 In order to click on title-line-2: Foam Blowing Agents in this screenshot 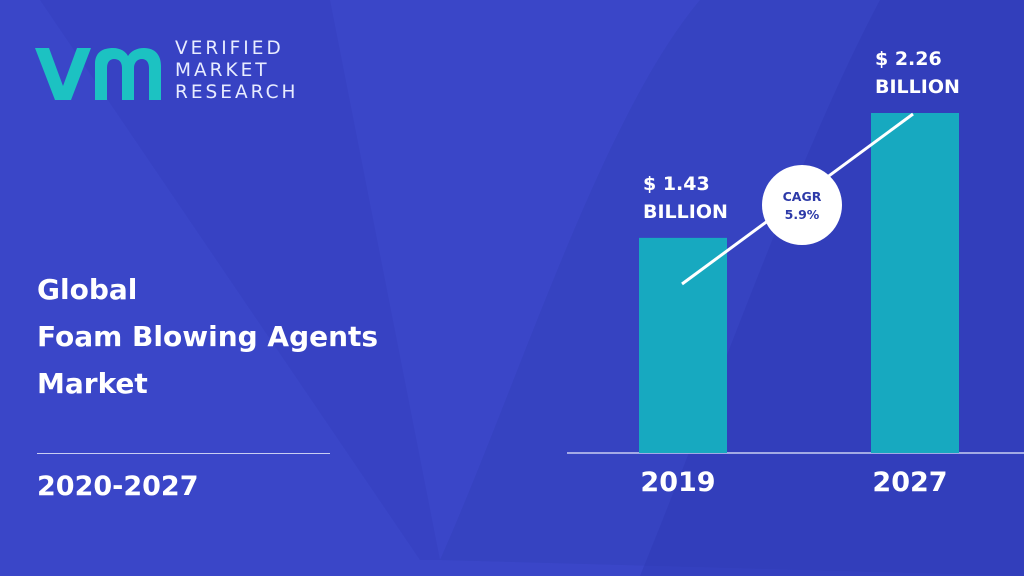, I will do `click(208, 336)`.